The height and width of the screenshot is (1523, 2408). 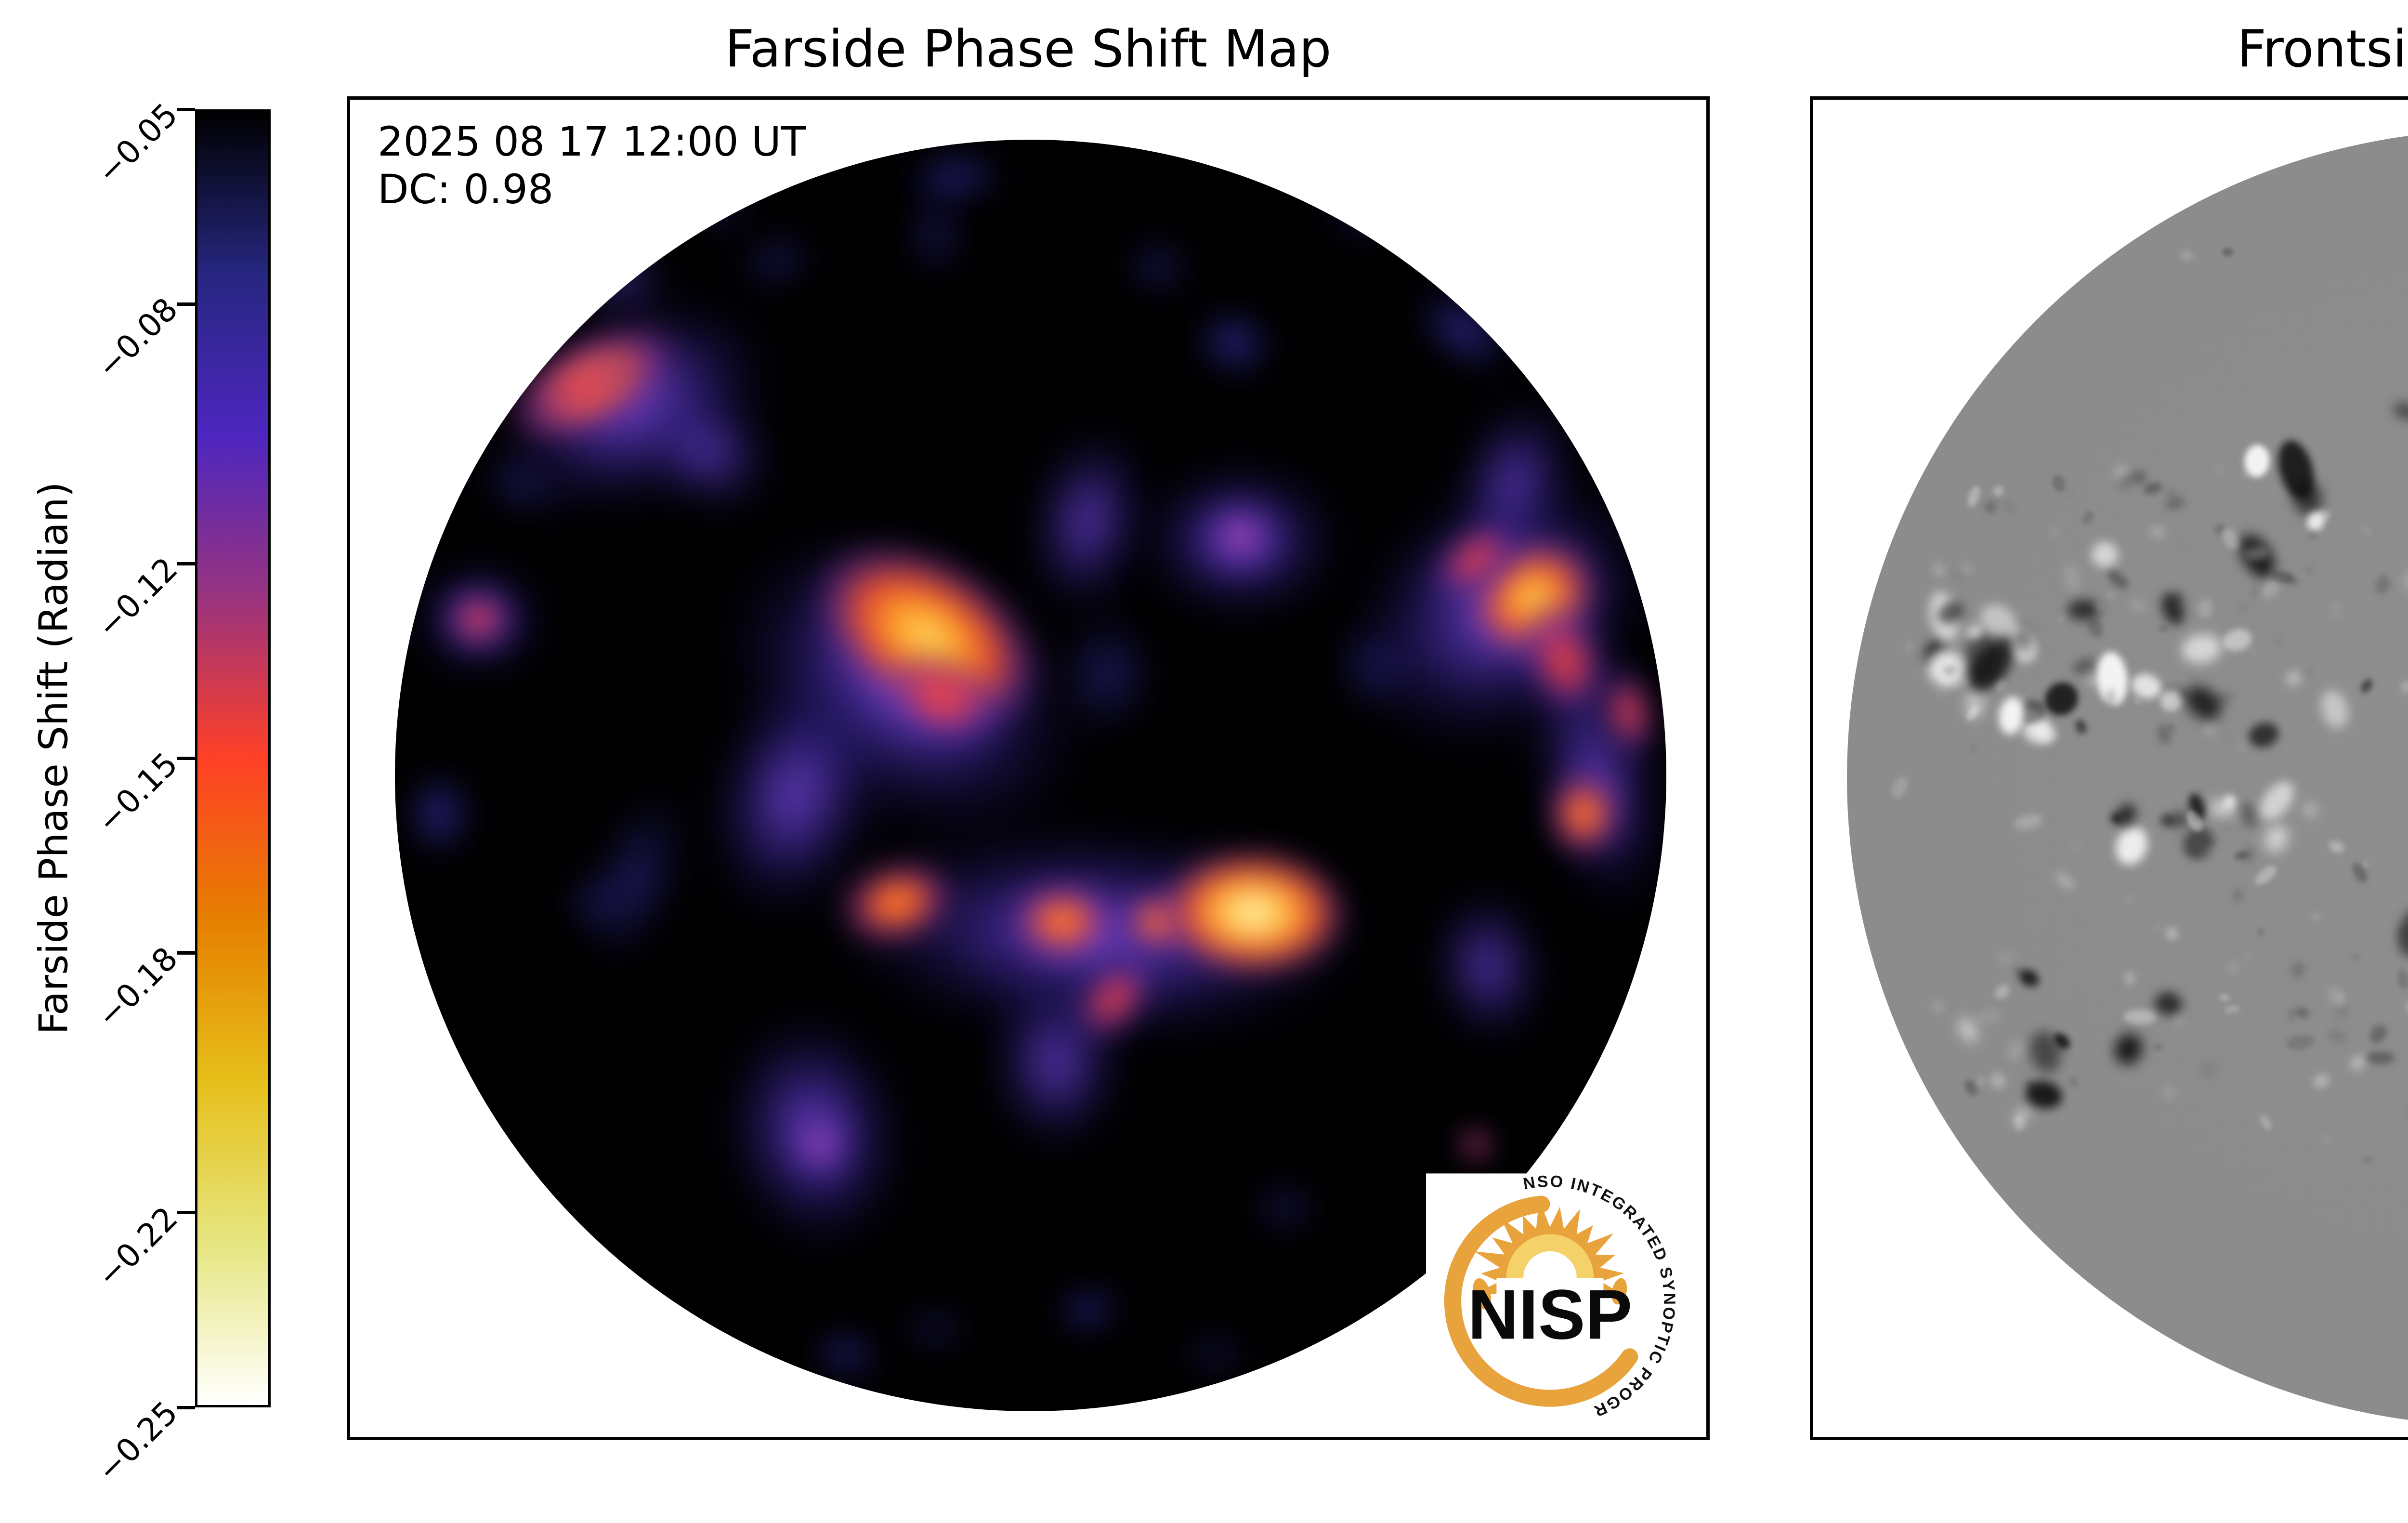 I want to click on date-annotation: 2025 08 17 12:00 UT DC: 0.98, so click(x=592, y=165).